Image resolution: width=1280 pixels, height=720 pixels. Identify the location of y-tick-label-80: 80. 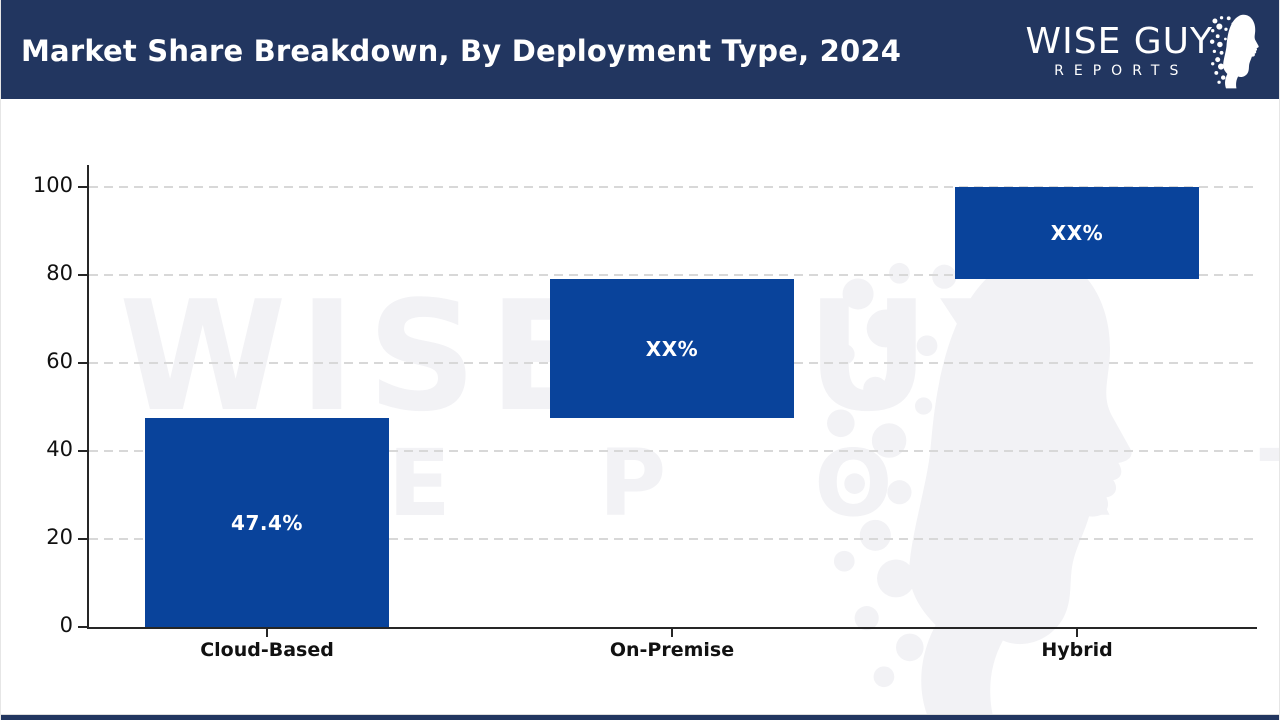
(59, 273).